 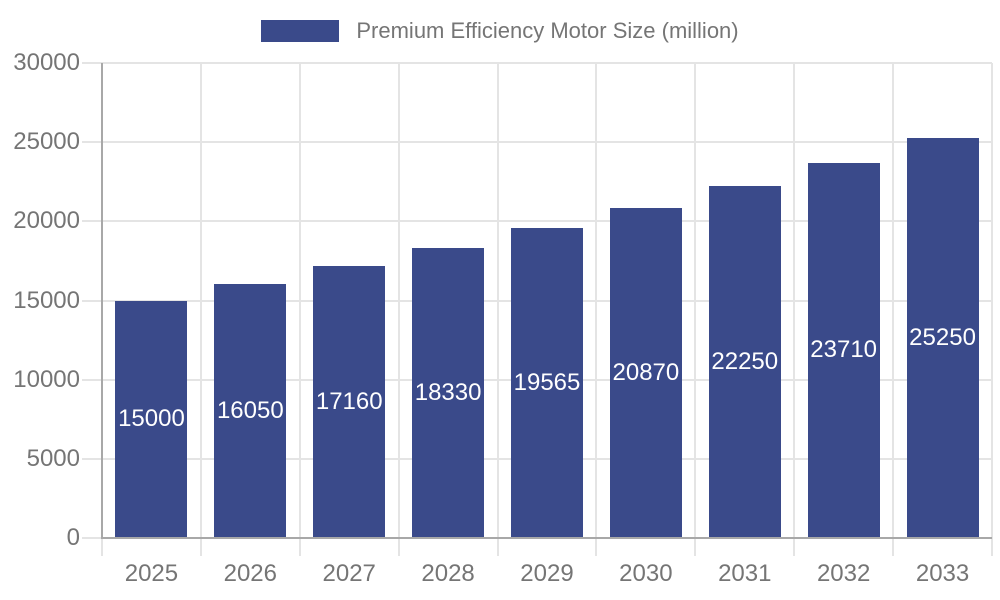 I want to click on bar-value-label: 17160, so click(x=349, y=402).